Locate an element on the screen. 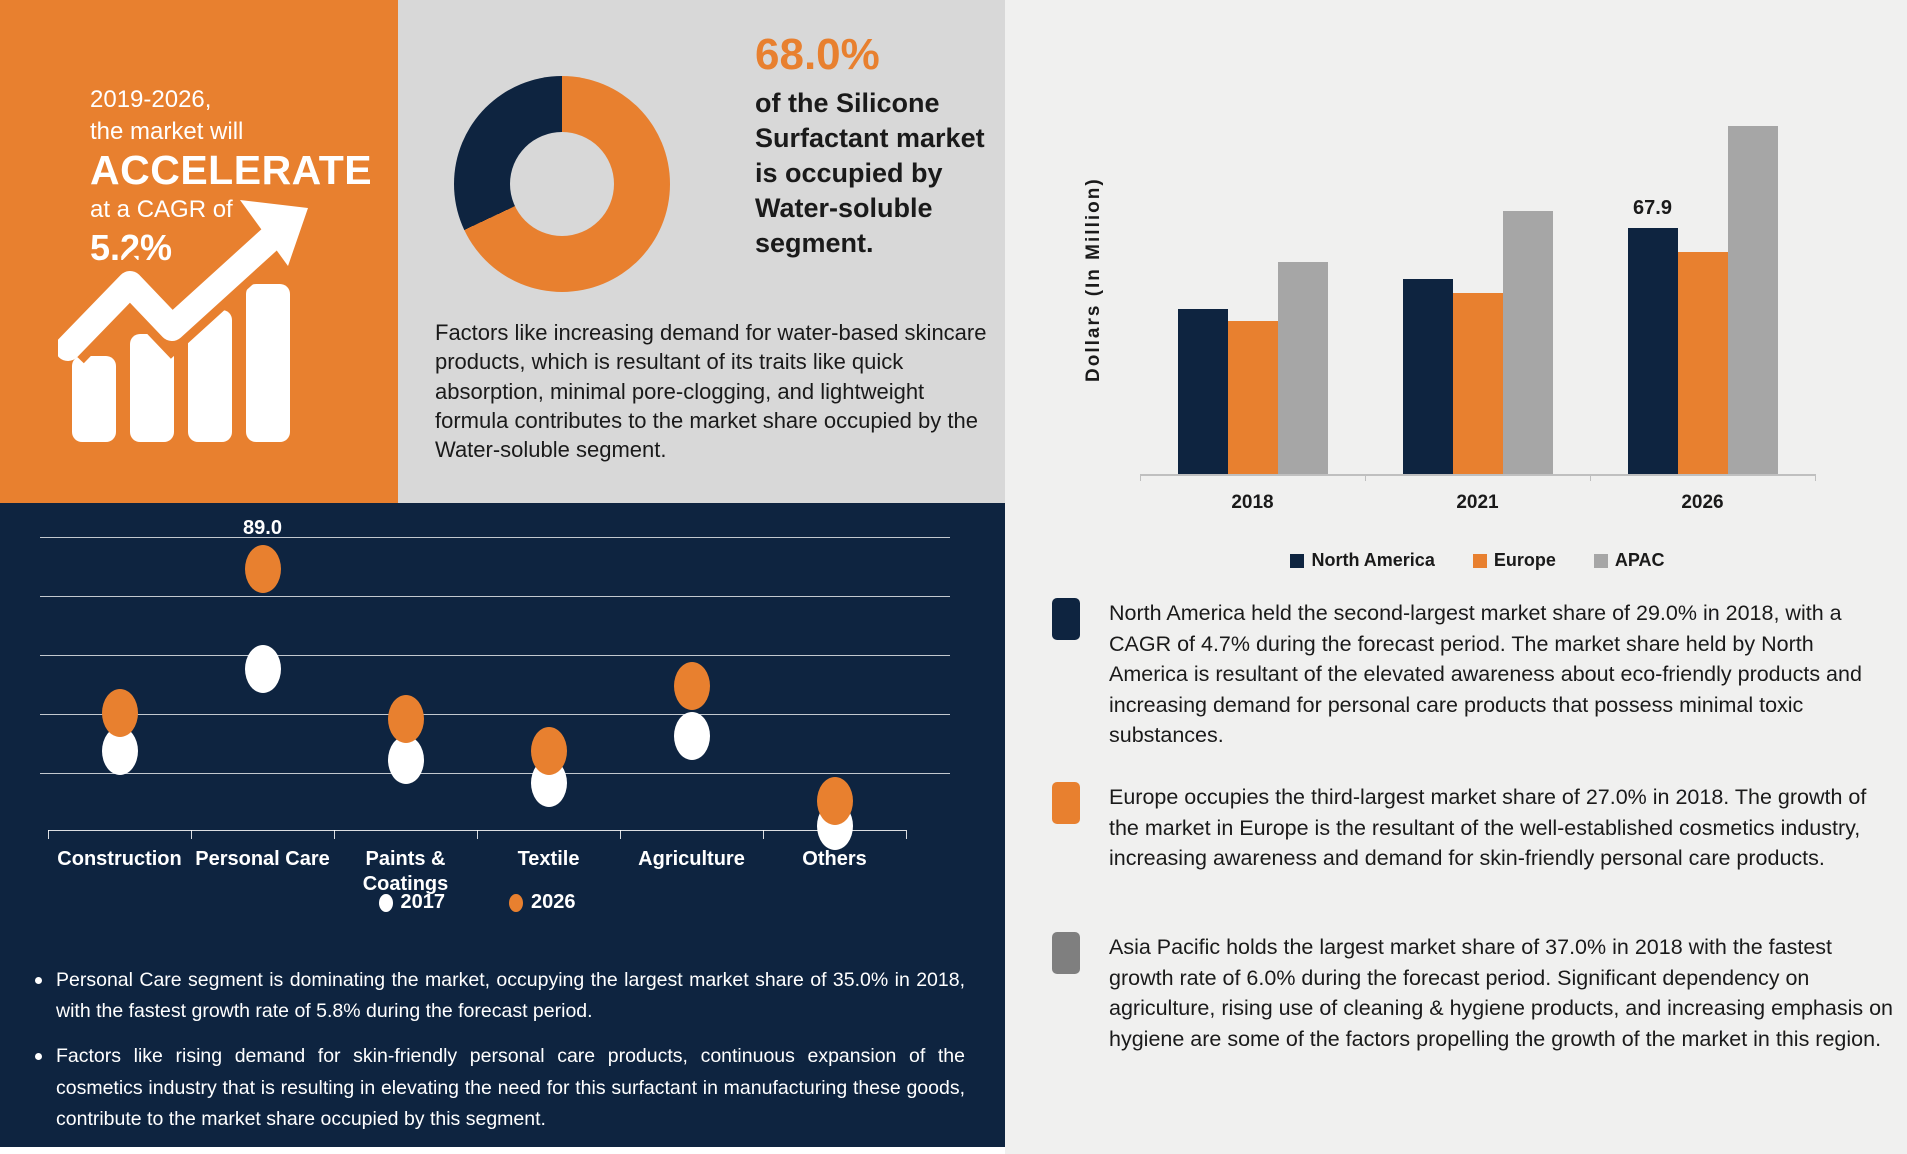  bar-legend-europe: Europe is located at coordinates (1514, 560).